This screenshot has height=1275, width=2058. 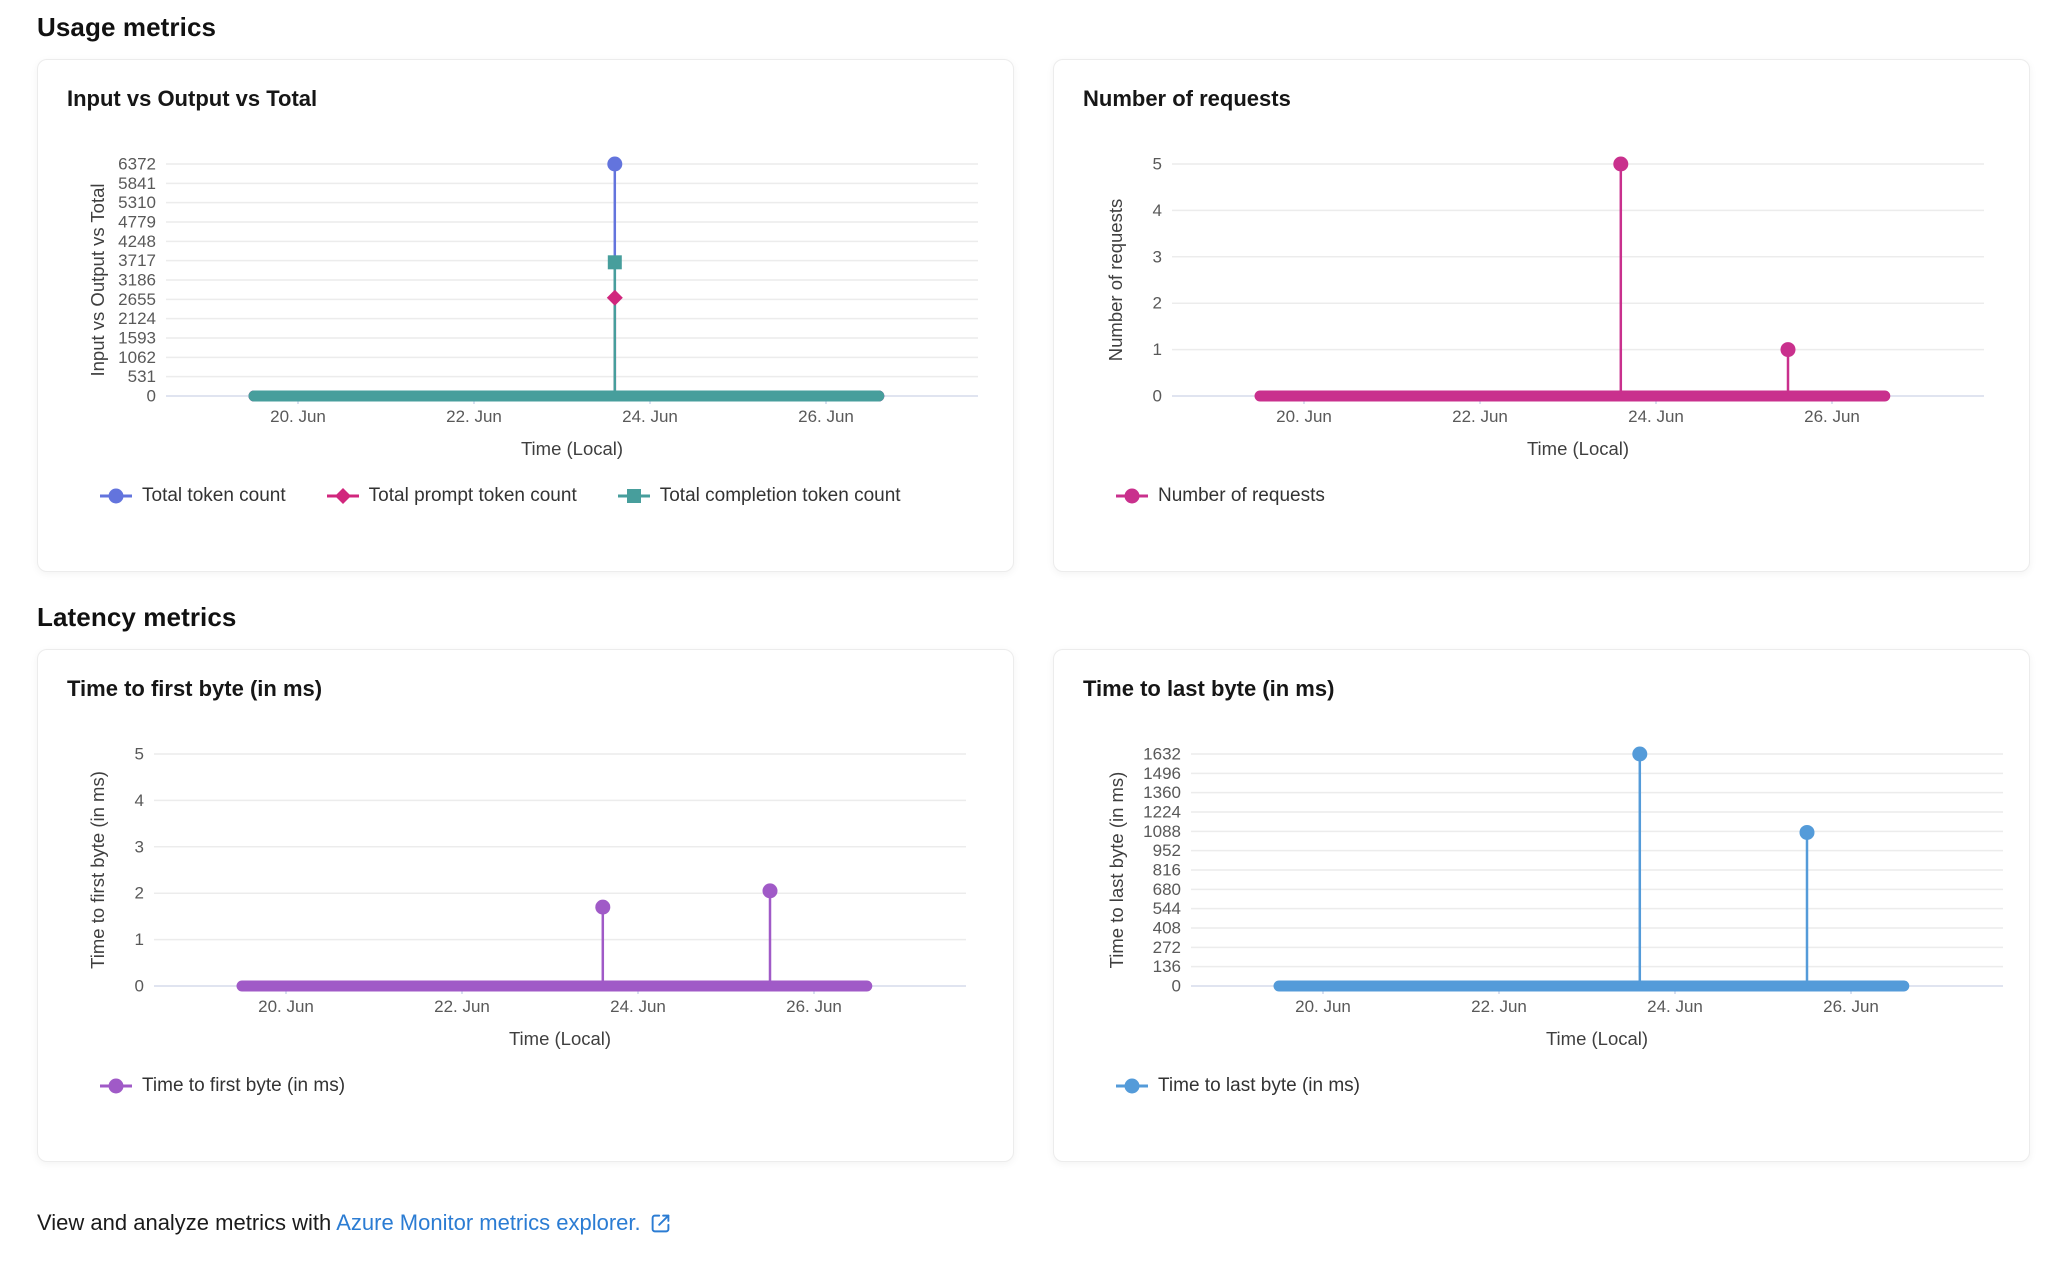 What do you see at coordinates (1209, 688) in the screenshot?
I see `chart-title-time-to-last-byte: Time to last byte (in ms)` at bounding box center [1209, 688].